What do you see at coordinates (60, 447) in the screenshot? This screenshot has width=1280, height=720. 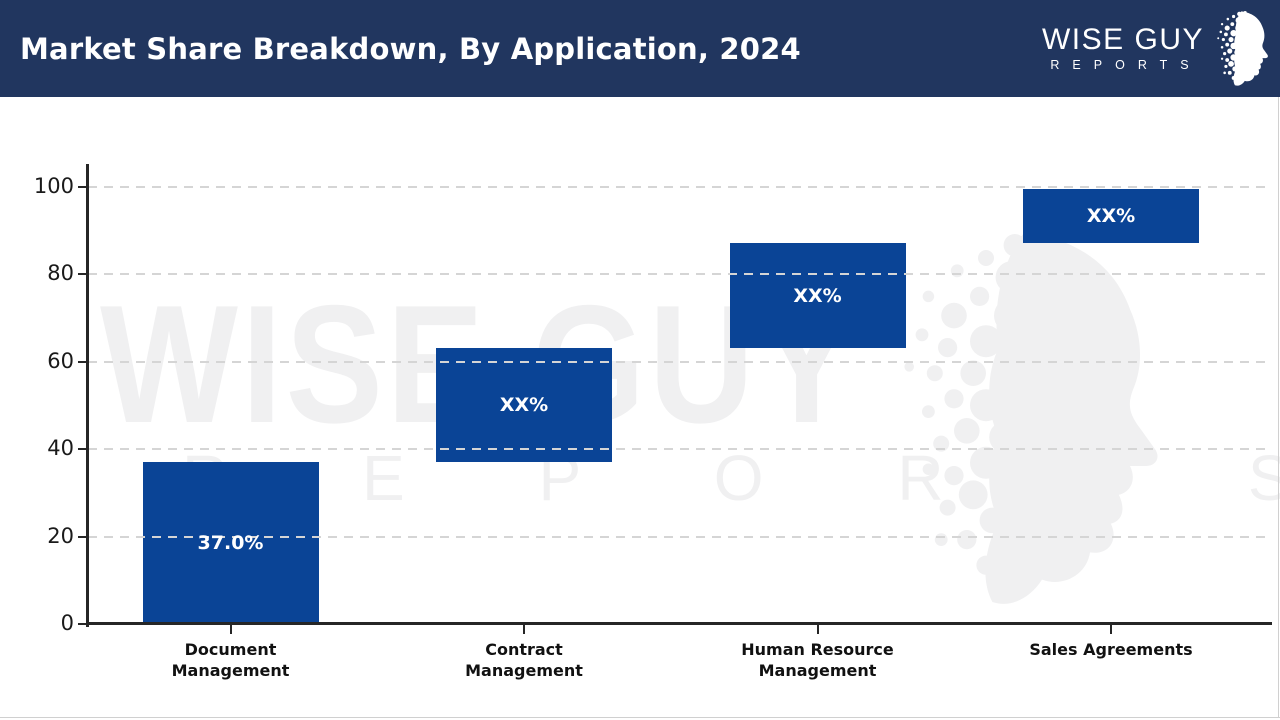 I see `y-tick-label: 40` at bounding box center [60, 447].